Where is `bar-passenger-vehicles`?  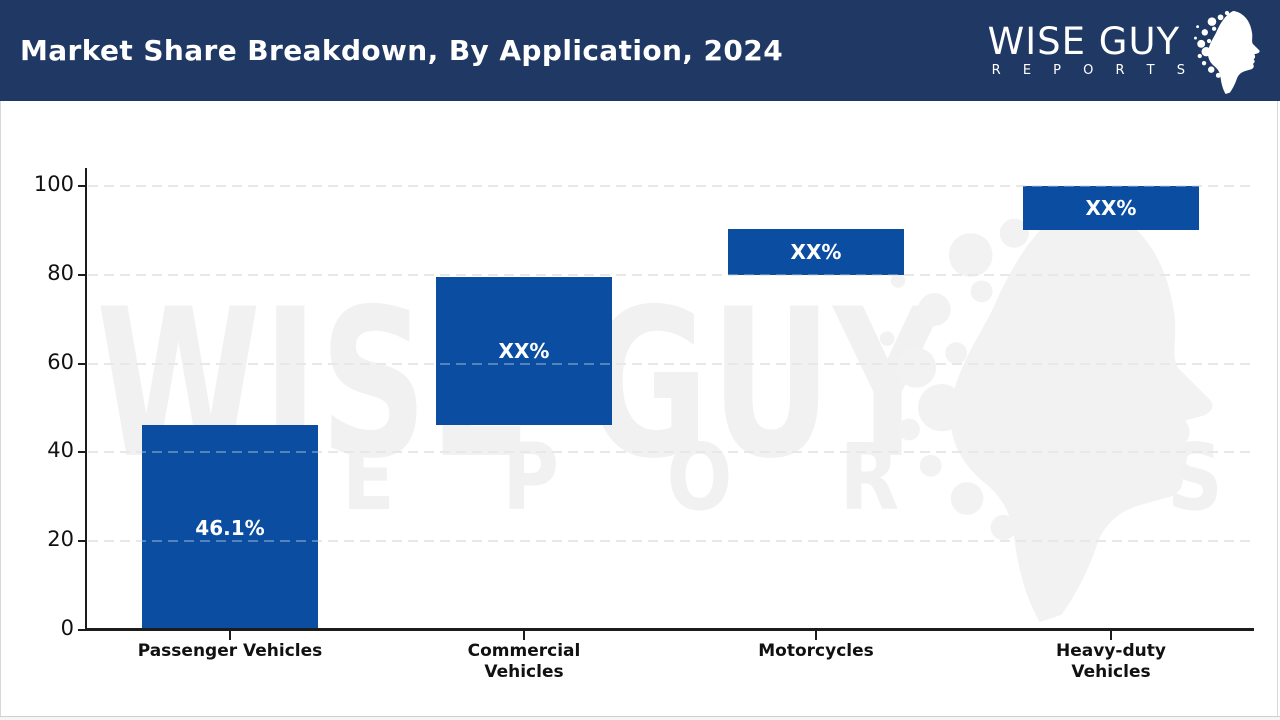
bar-passenger-vehicles is located at coordinates (230, 527).